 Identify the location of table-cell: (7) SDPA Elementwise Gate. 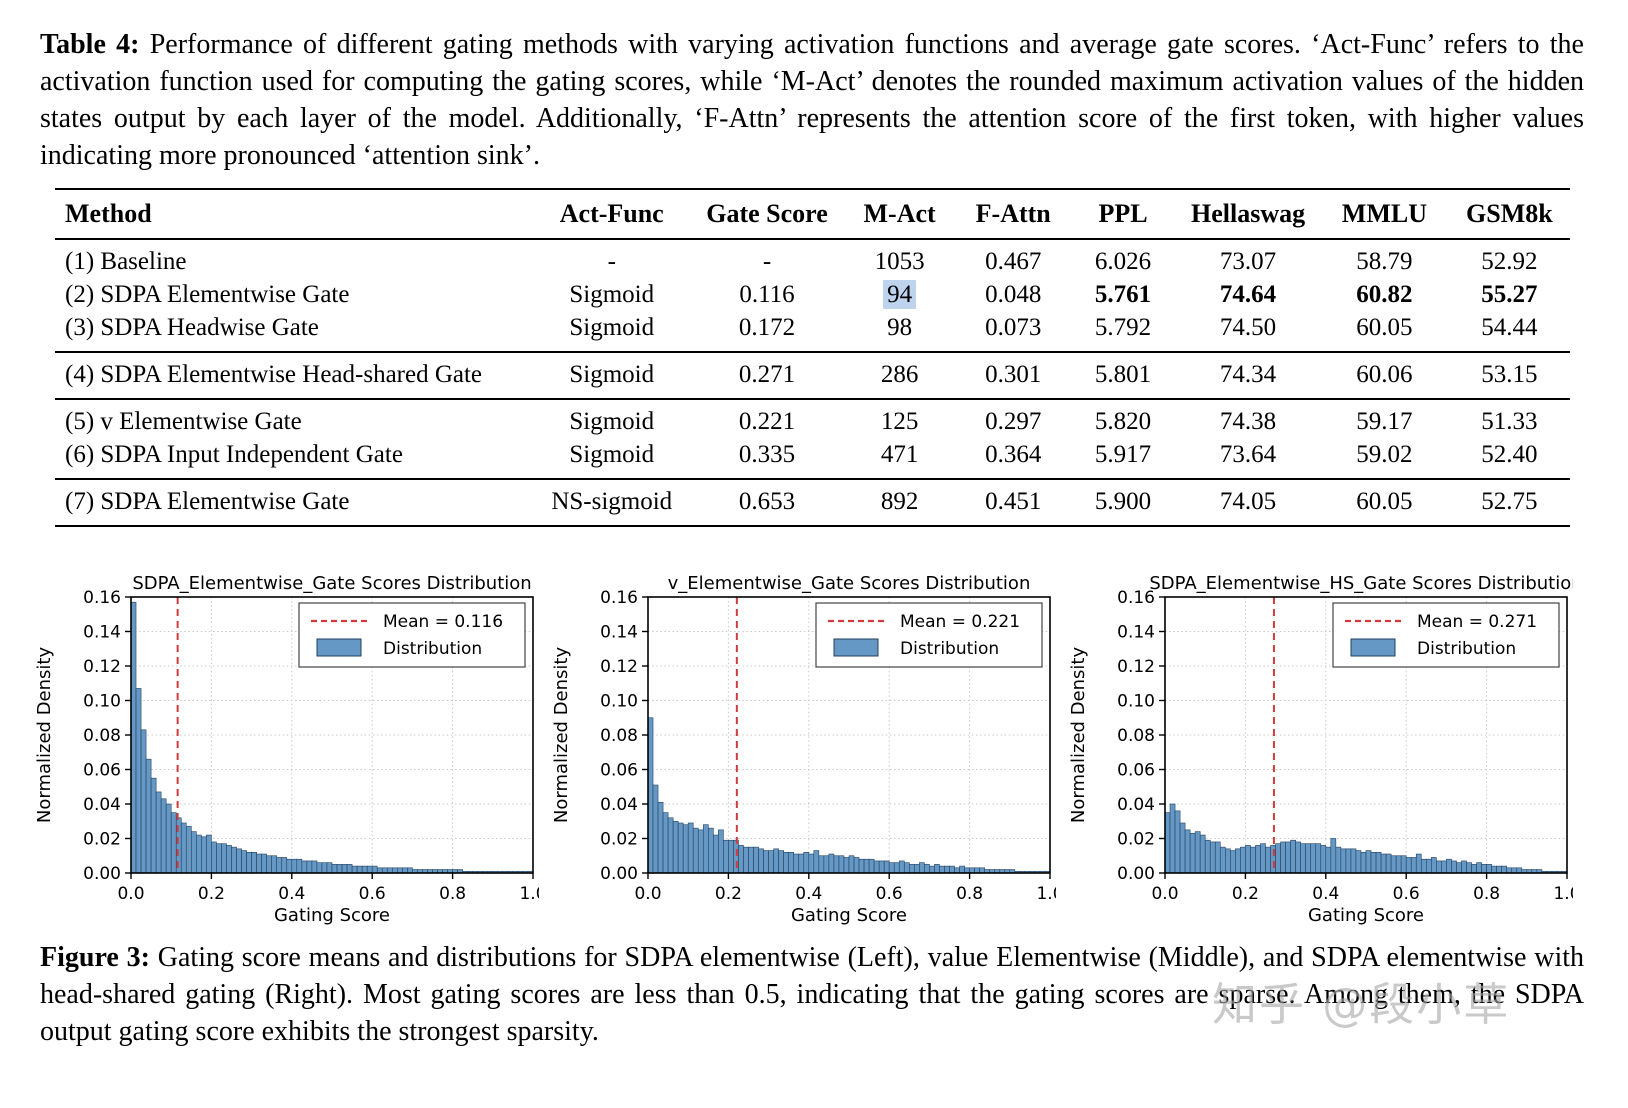
(207, 501).